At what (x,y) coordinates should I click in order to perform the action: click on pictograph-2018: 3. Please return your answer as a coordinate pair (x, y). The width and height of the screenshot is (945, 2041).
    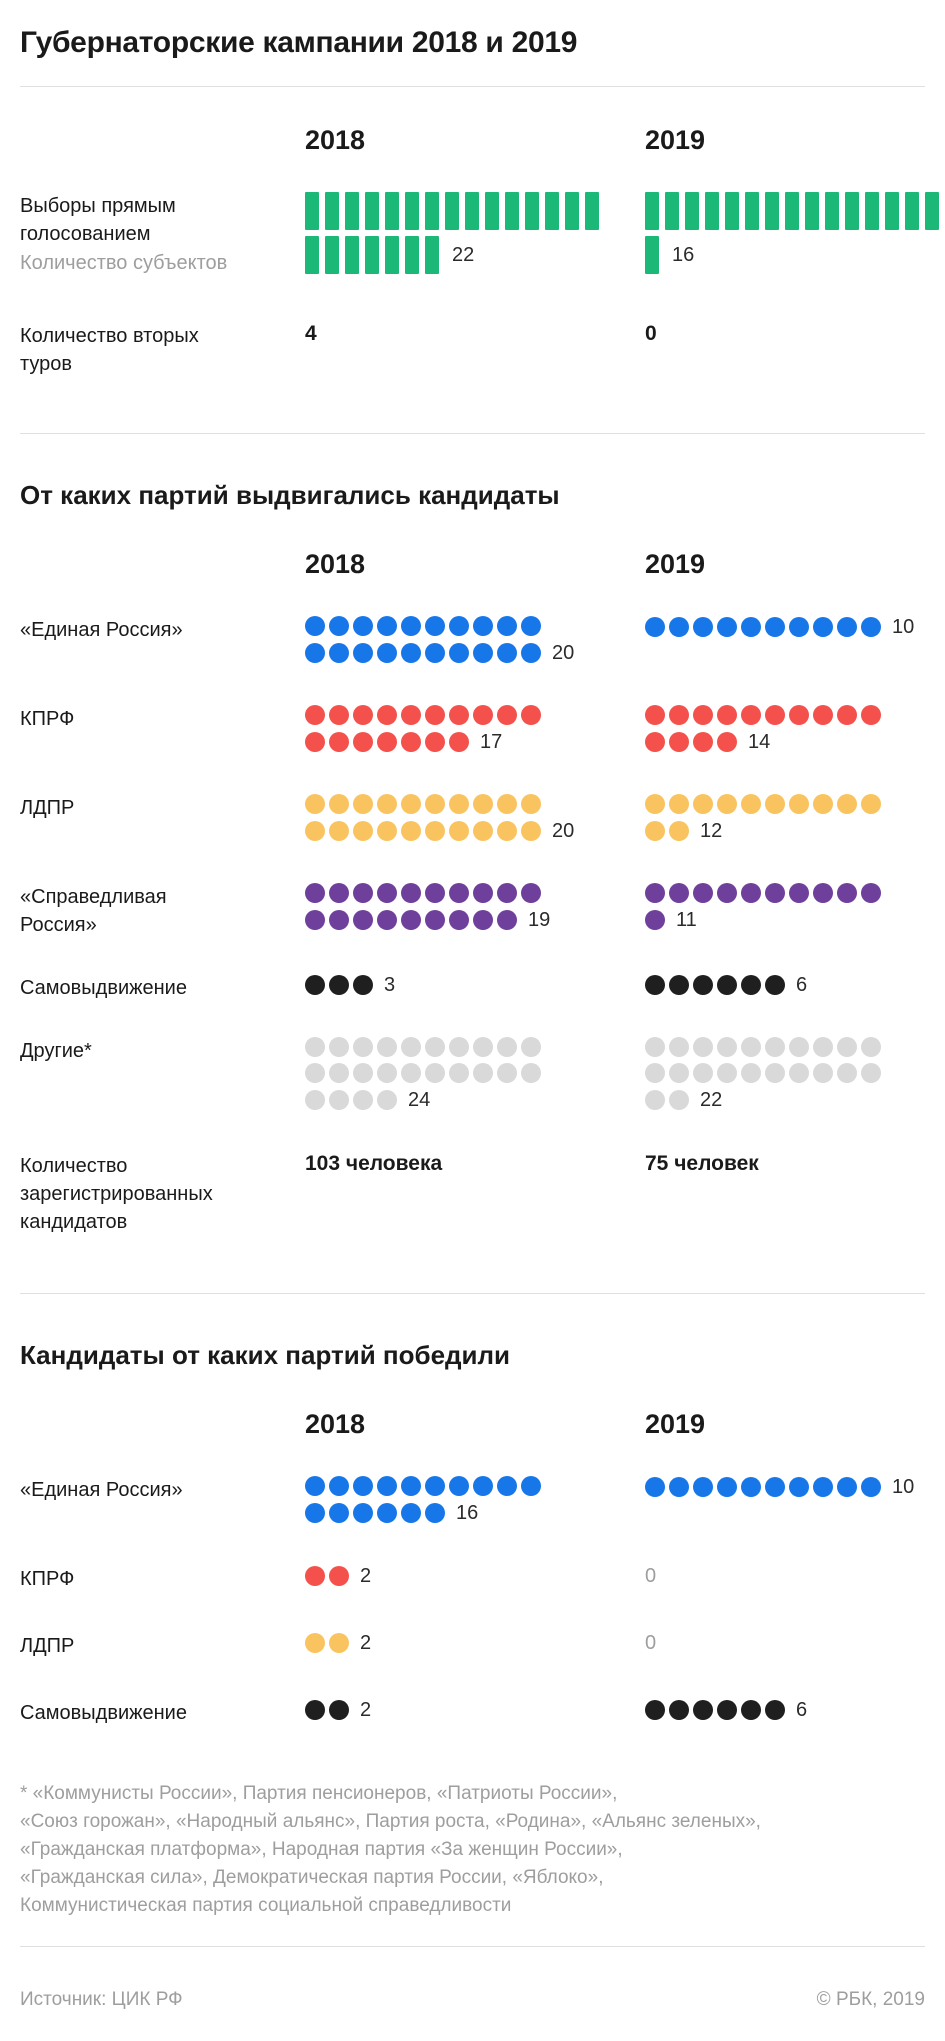
    Looking at the image, I should click on (475, 988).